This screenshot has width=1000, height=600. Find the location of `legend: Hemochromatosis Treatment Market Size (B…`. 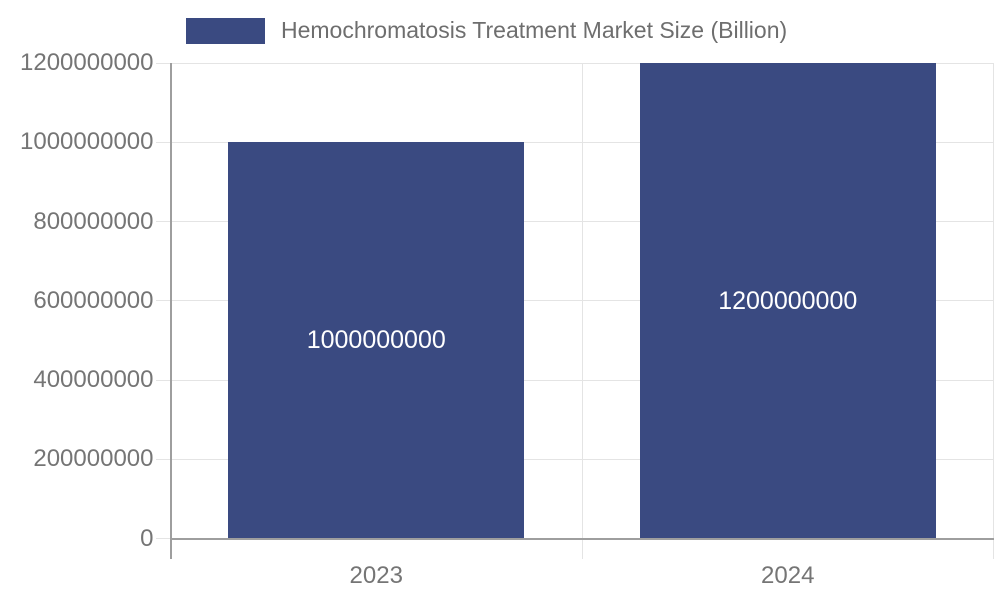

legend: Hemochromatosis Treatment Market Size (B… is located at coordinates (486, 30).